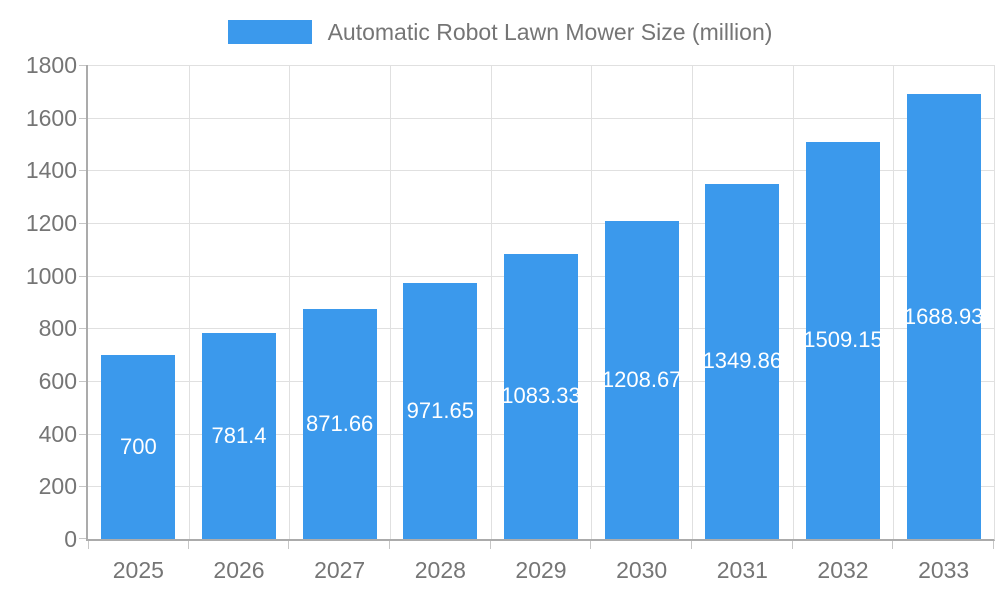  I want to click on y-axis-label: 1200, so click(51, 223).